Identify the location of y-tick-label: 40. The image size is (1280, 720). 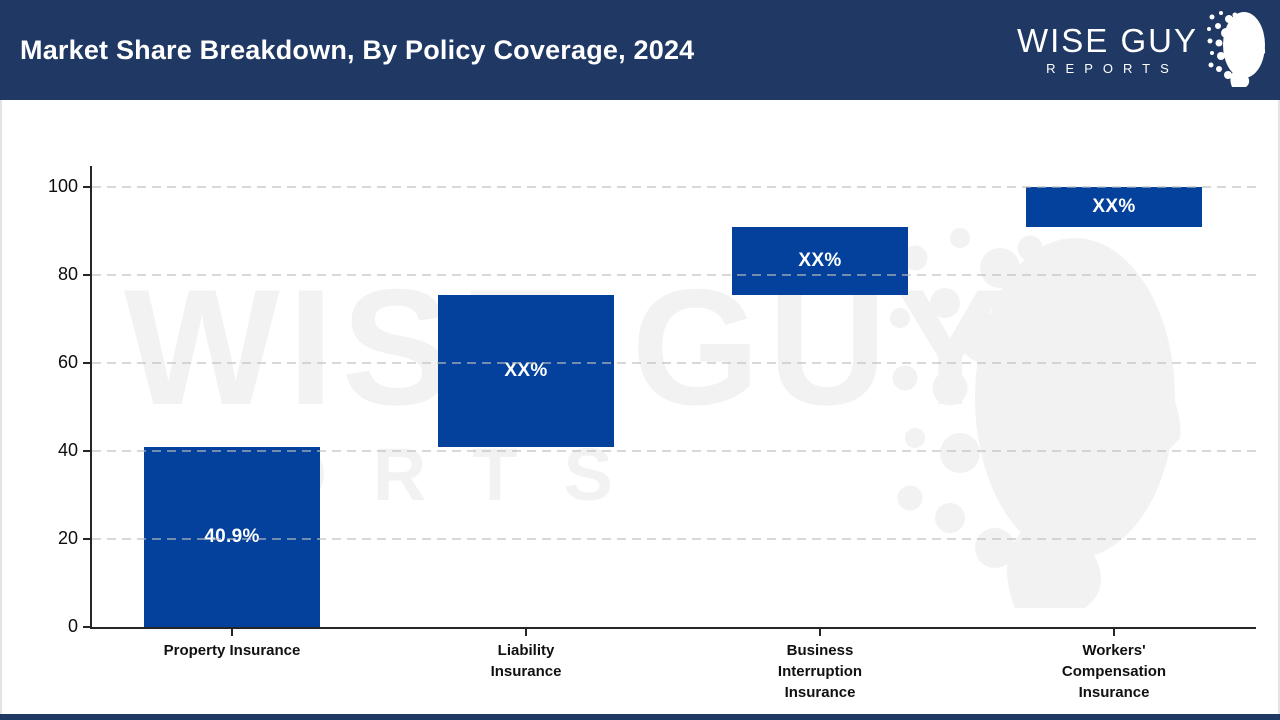
(67, 450).